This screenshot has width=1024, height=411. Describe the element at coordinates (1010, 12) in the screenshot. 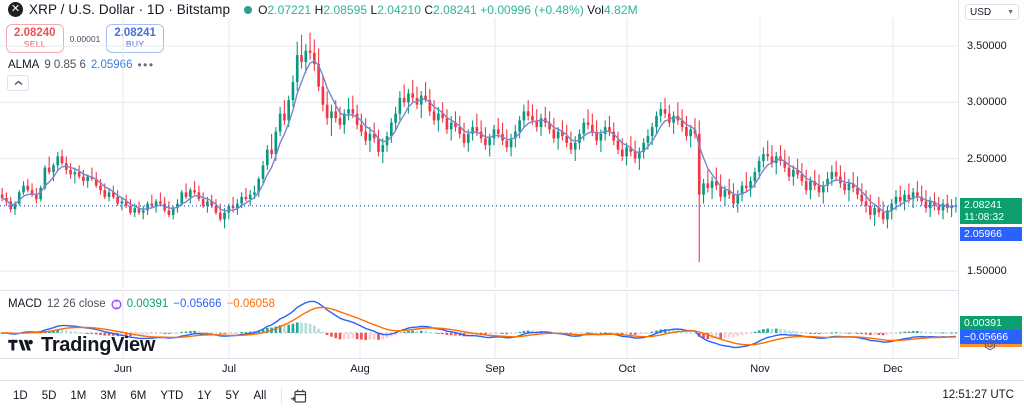

I see `chevron-down-icon: ▼` at that location.